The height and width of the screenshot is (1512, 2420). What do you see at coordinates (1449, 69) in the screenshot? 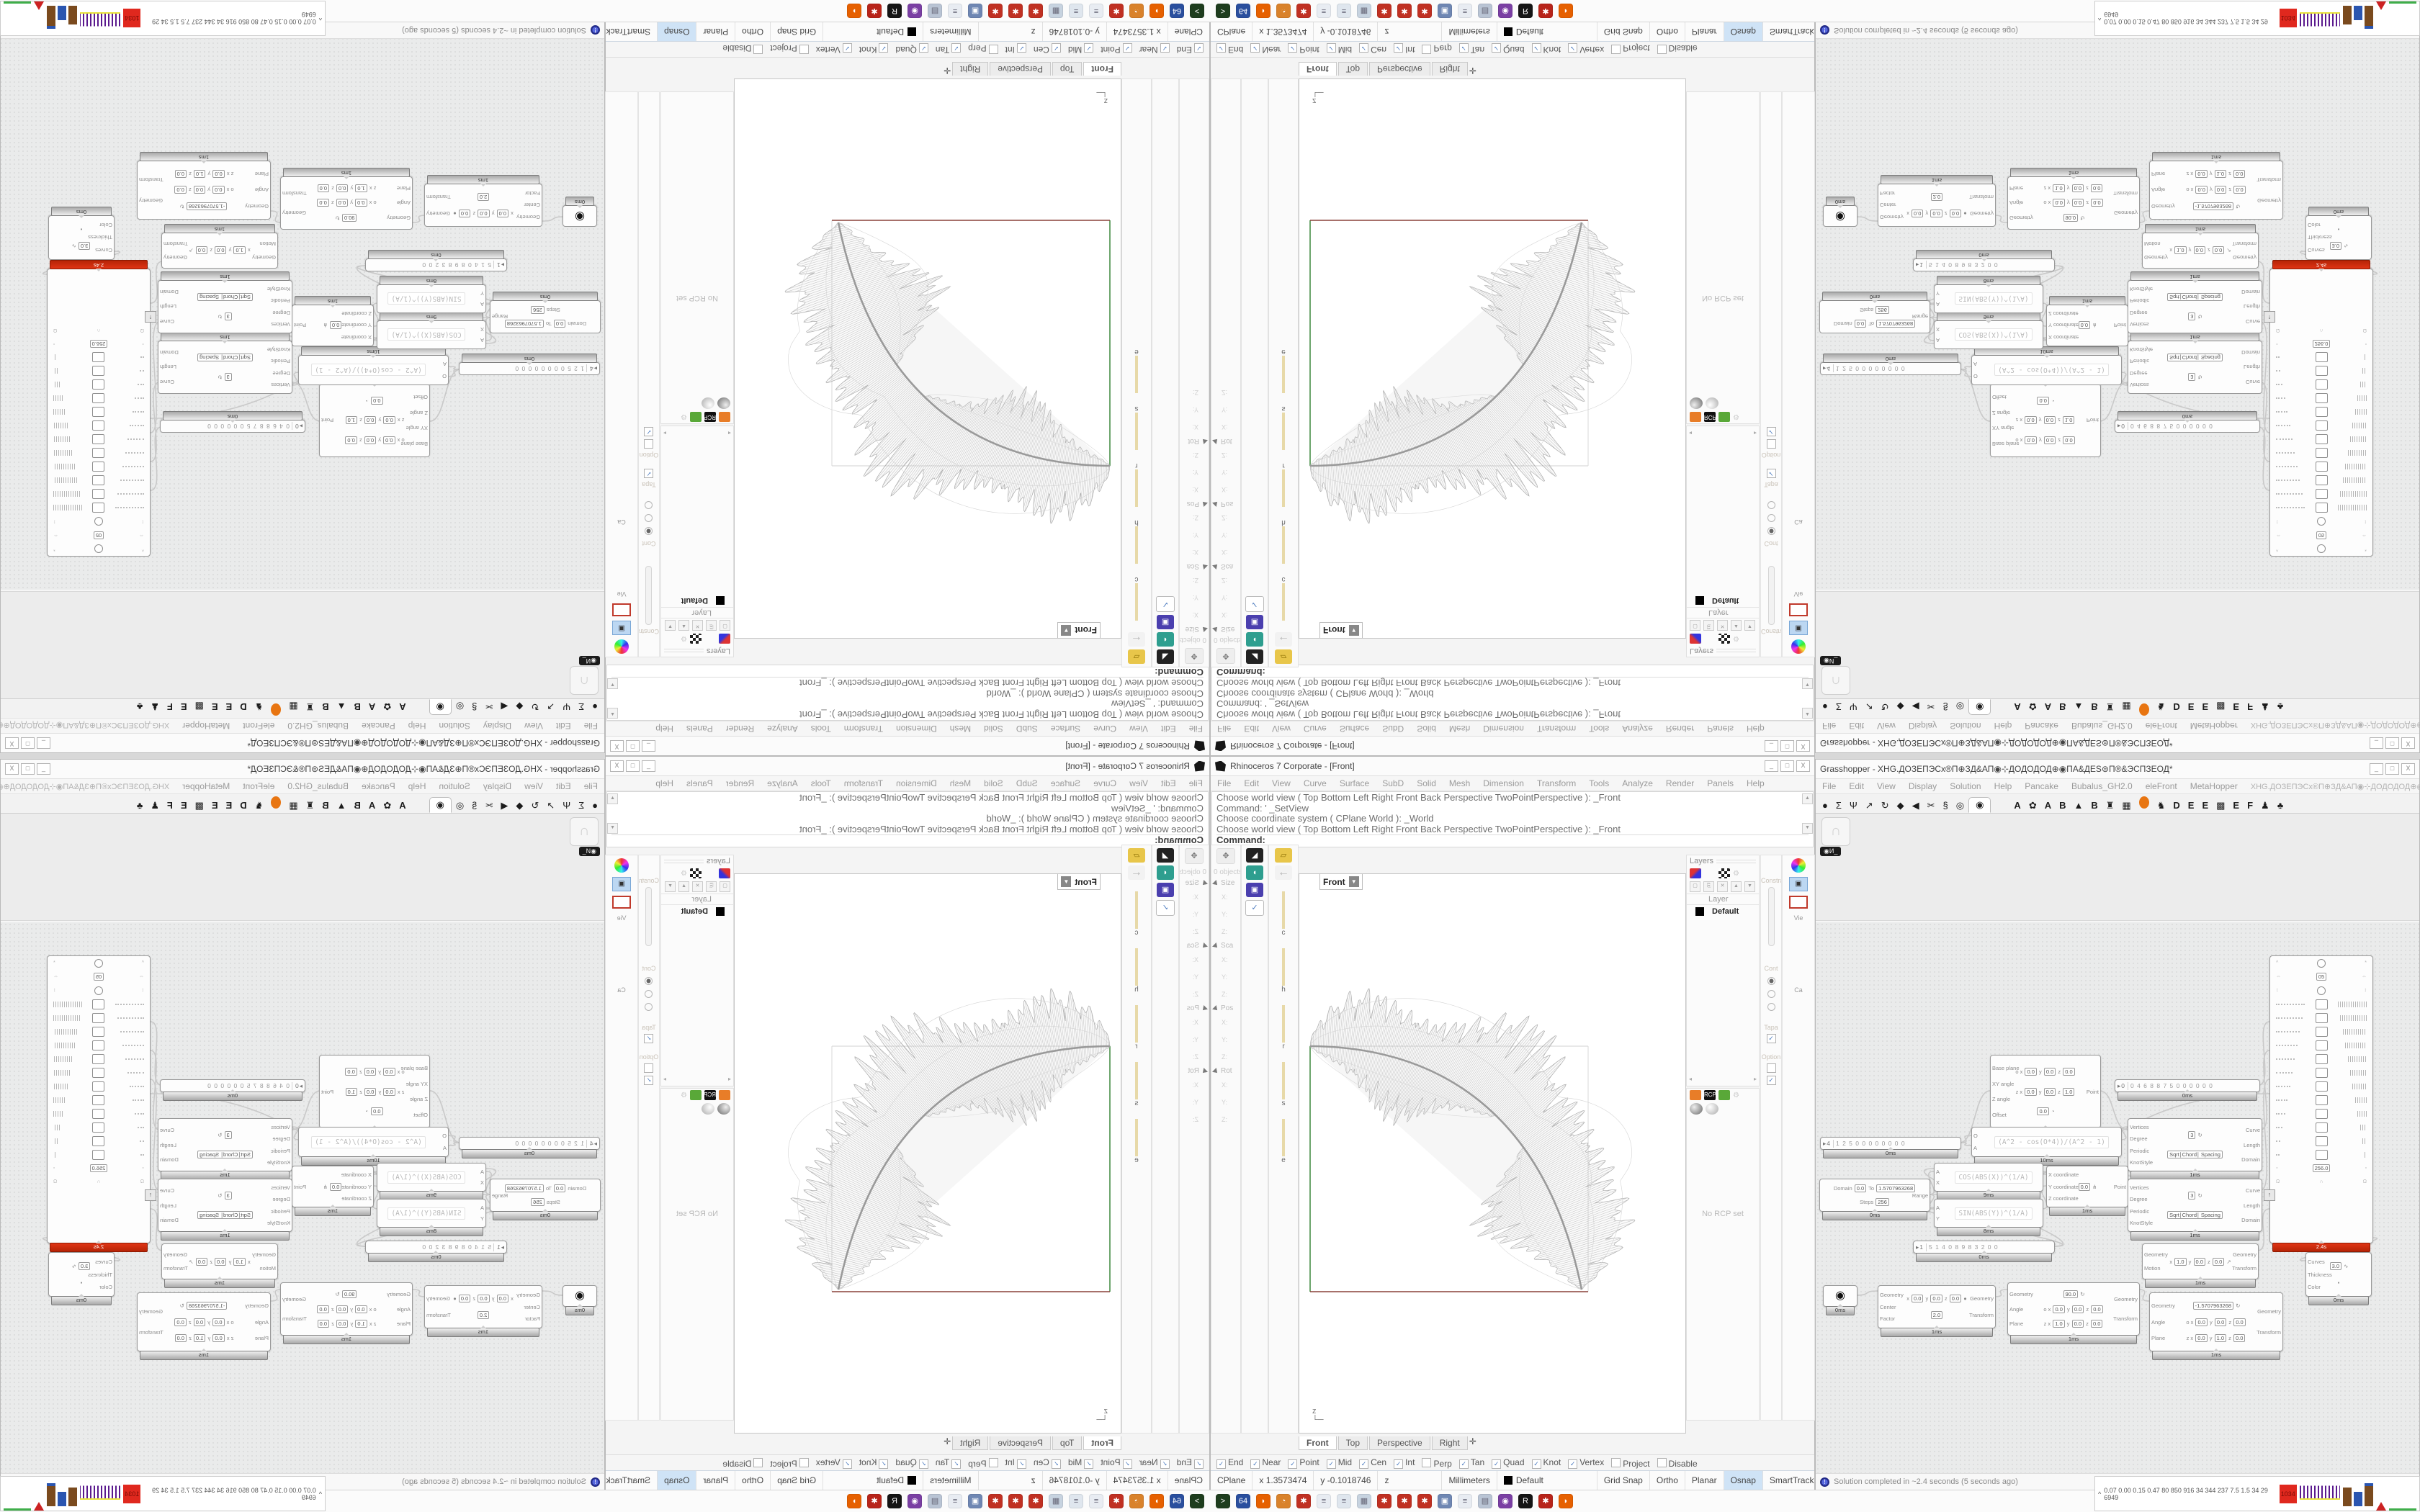
I see `viewport-tab-right: Right` at bounding box center [1449, 69].